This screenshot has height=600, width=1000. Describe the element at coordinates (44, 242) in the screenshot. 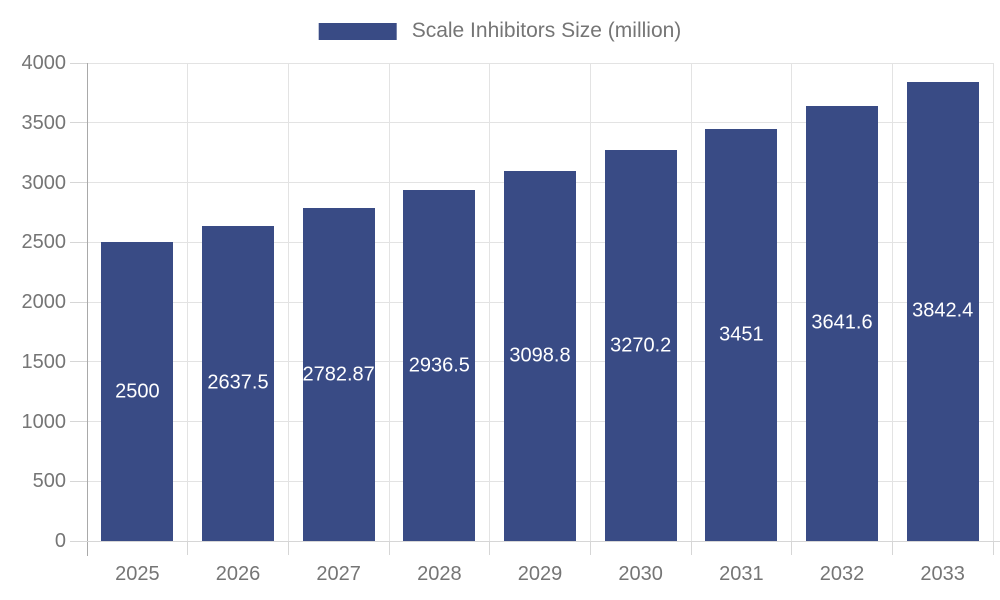

I see `y-axis-tick-label: 2500` at that location.